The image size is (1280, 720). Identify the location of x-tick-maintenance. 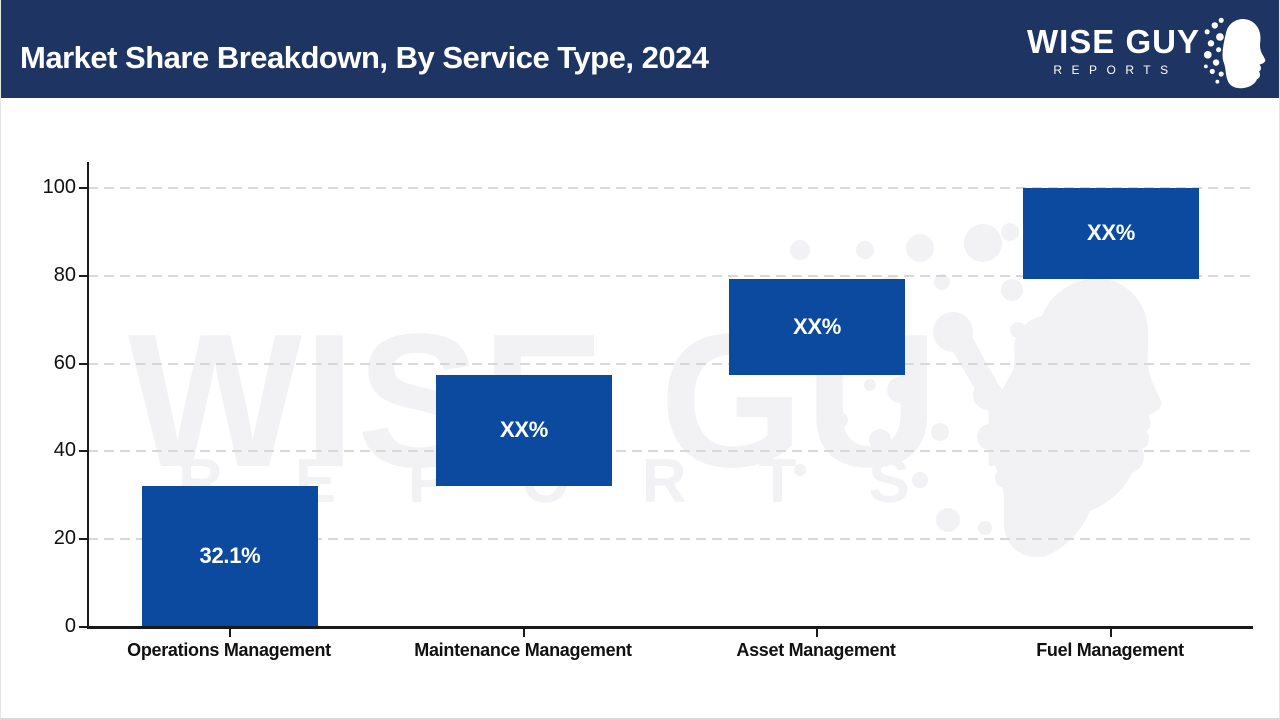
(524, 633).